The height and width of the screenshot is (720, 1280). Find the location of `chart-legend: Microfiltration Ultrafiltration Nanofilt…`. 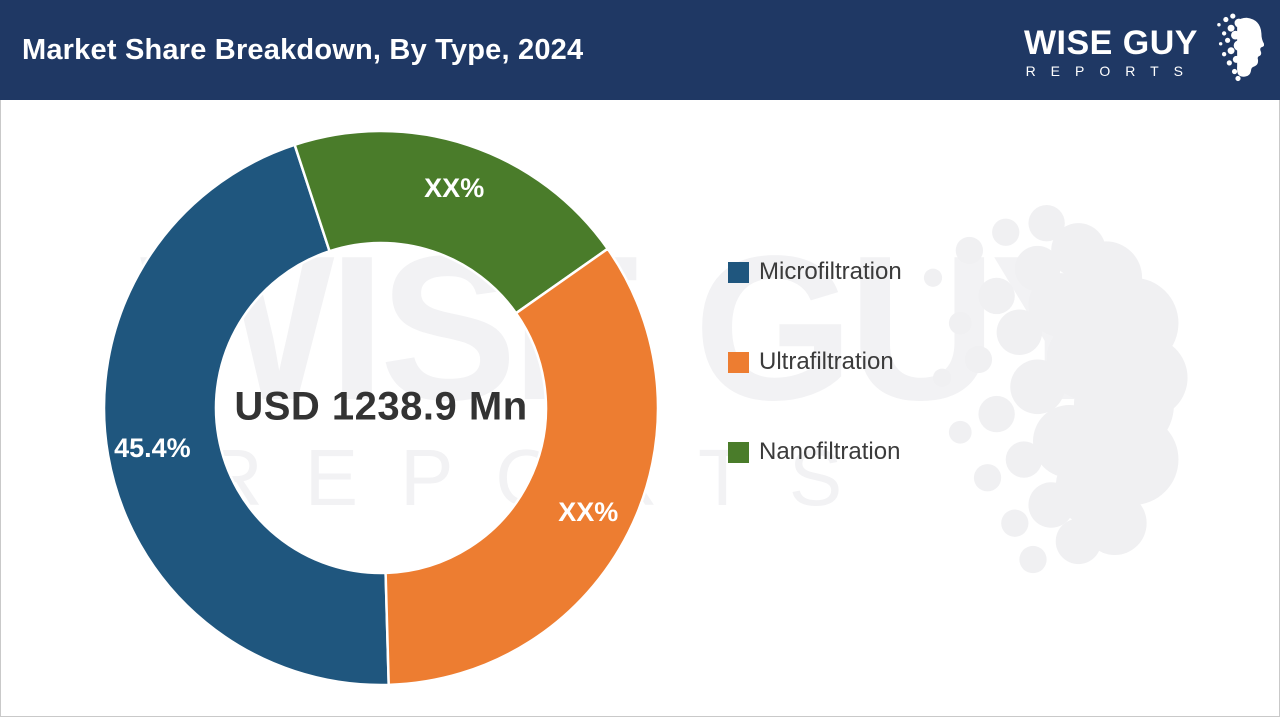

chart-legend: Microfiltration Ultrafiltration Nanofilt… is located at coordinates (815, 390).